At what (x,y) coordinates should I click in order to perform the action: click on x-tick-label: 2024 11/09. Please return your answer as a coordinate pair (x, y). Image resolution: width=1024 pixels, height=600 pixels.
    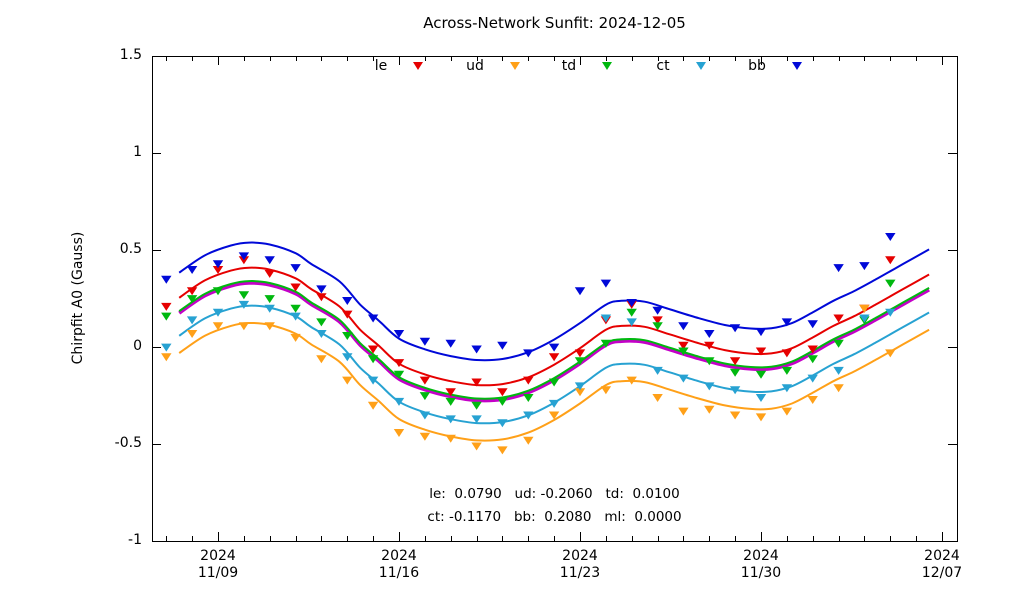
    Looking at the image, I should click on (218, 565).